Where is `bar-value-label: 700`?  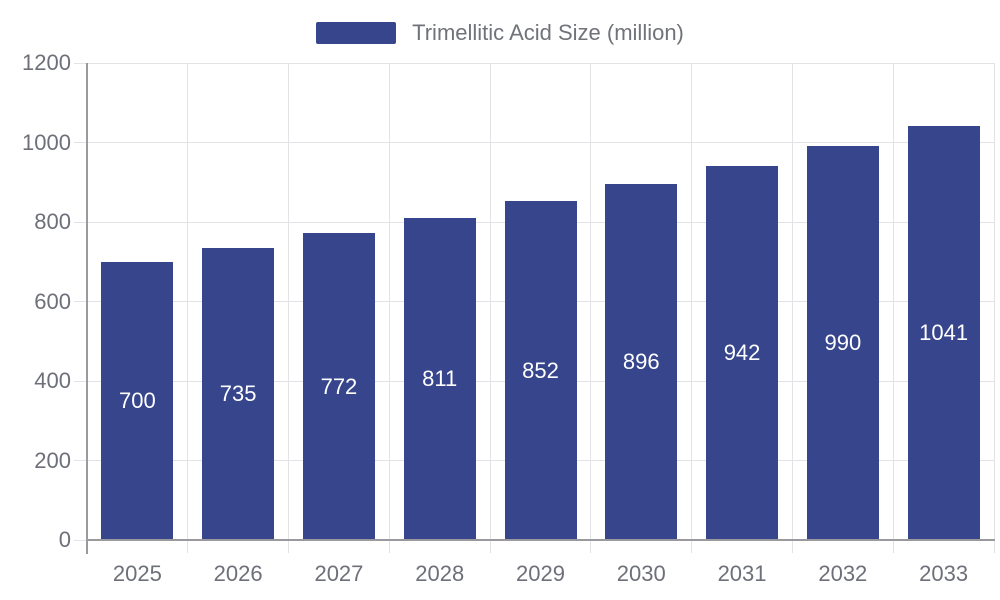 bar-value-label: 700 is located at coordinates (137, 400).